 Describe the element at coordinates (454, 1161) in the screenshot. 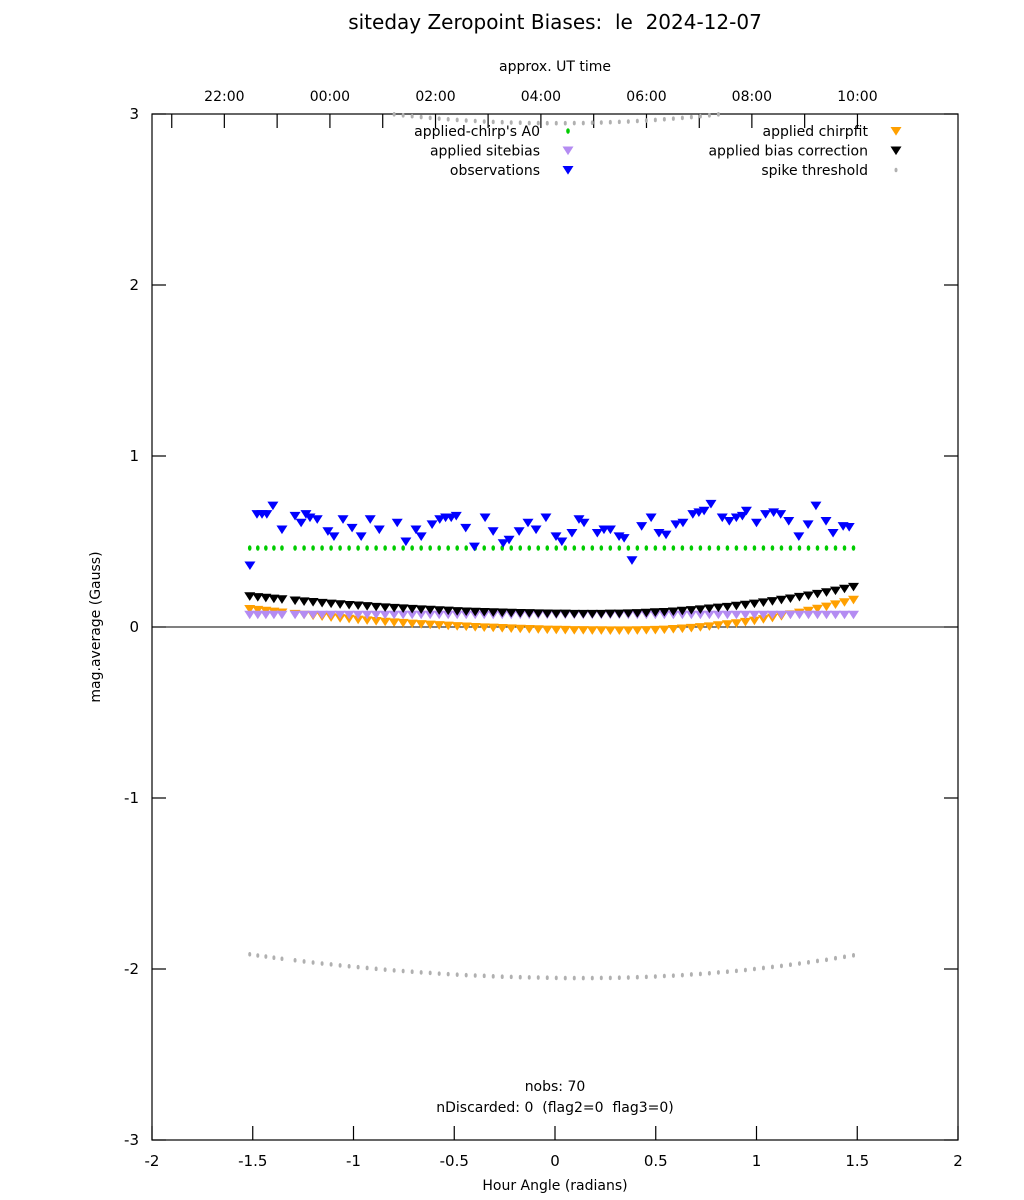

I see `x-tick-label: -0.5` at that location.